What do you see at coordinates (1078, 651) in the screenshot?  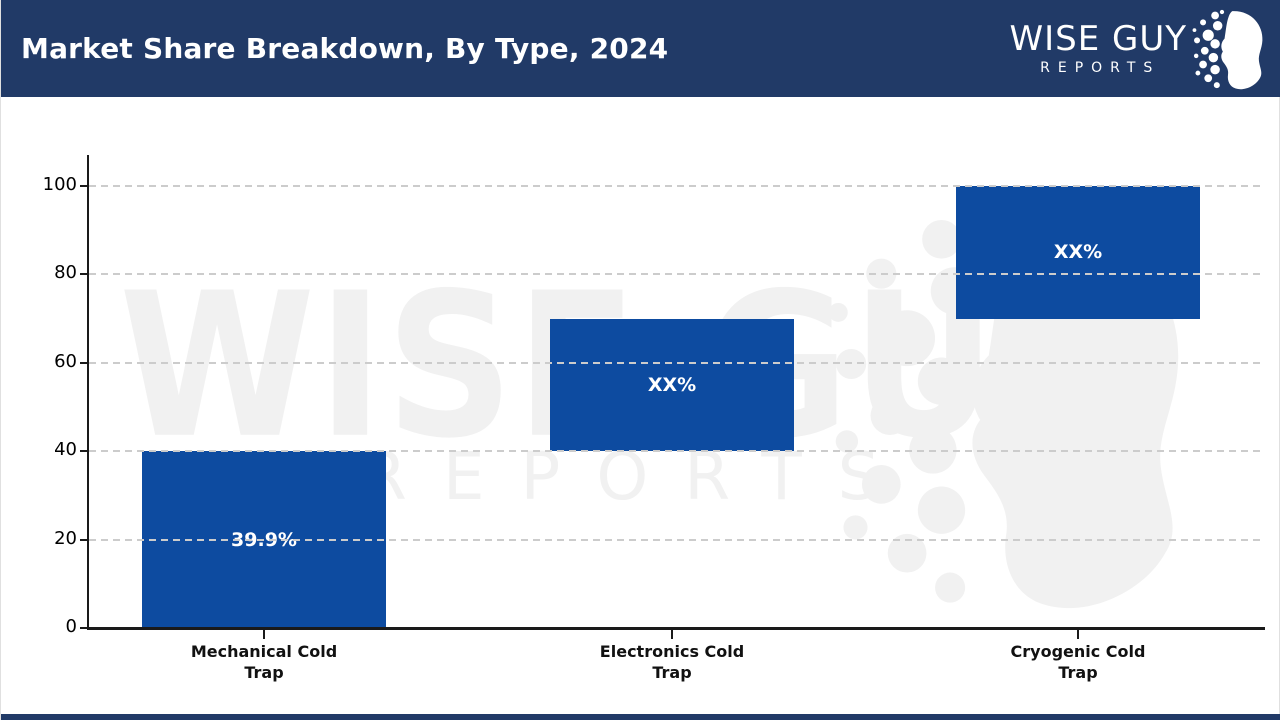 I see `x-category-label-line: Cryogenic Cold` at bounding box center [1078, 651].